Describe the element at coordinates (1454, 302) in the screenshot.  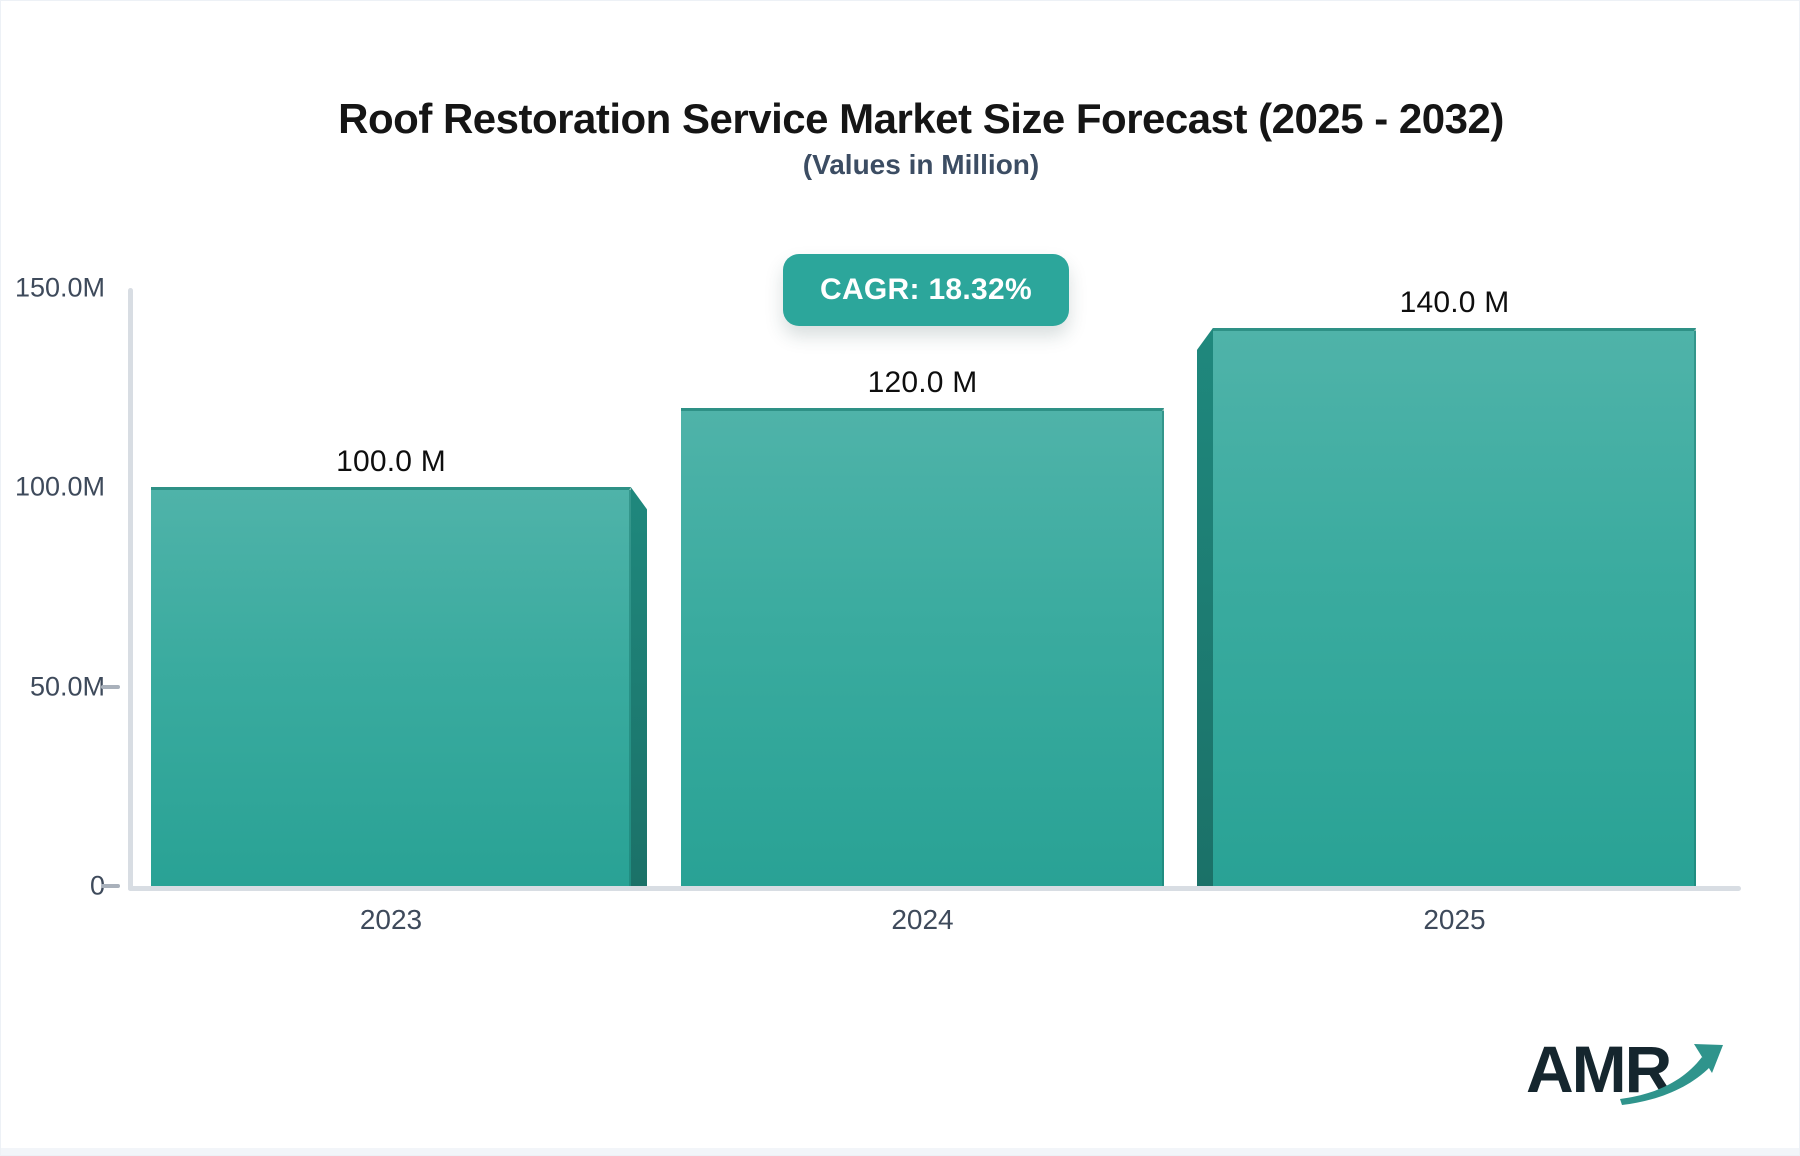
I see `bar-value-label: 140.0 M` at that location.